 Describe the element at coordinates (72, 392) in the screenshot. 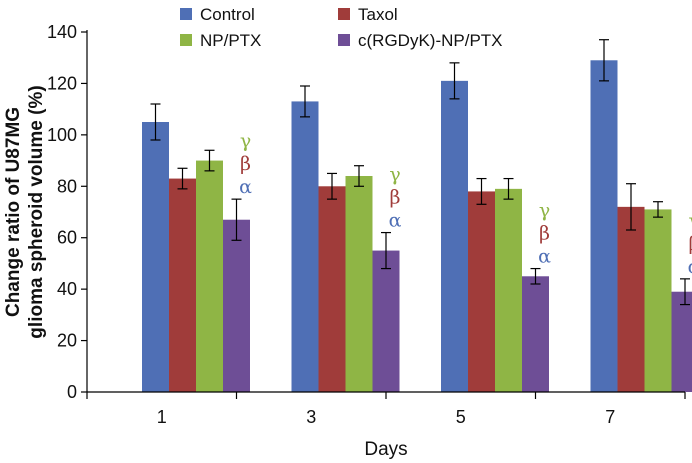

I see `y-tick-label: 0` at that location.